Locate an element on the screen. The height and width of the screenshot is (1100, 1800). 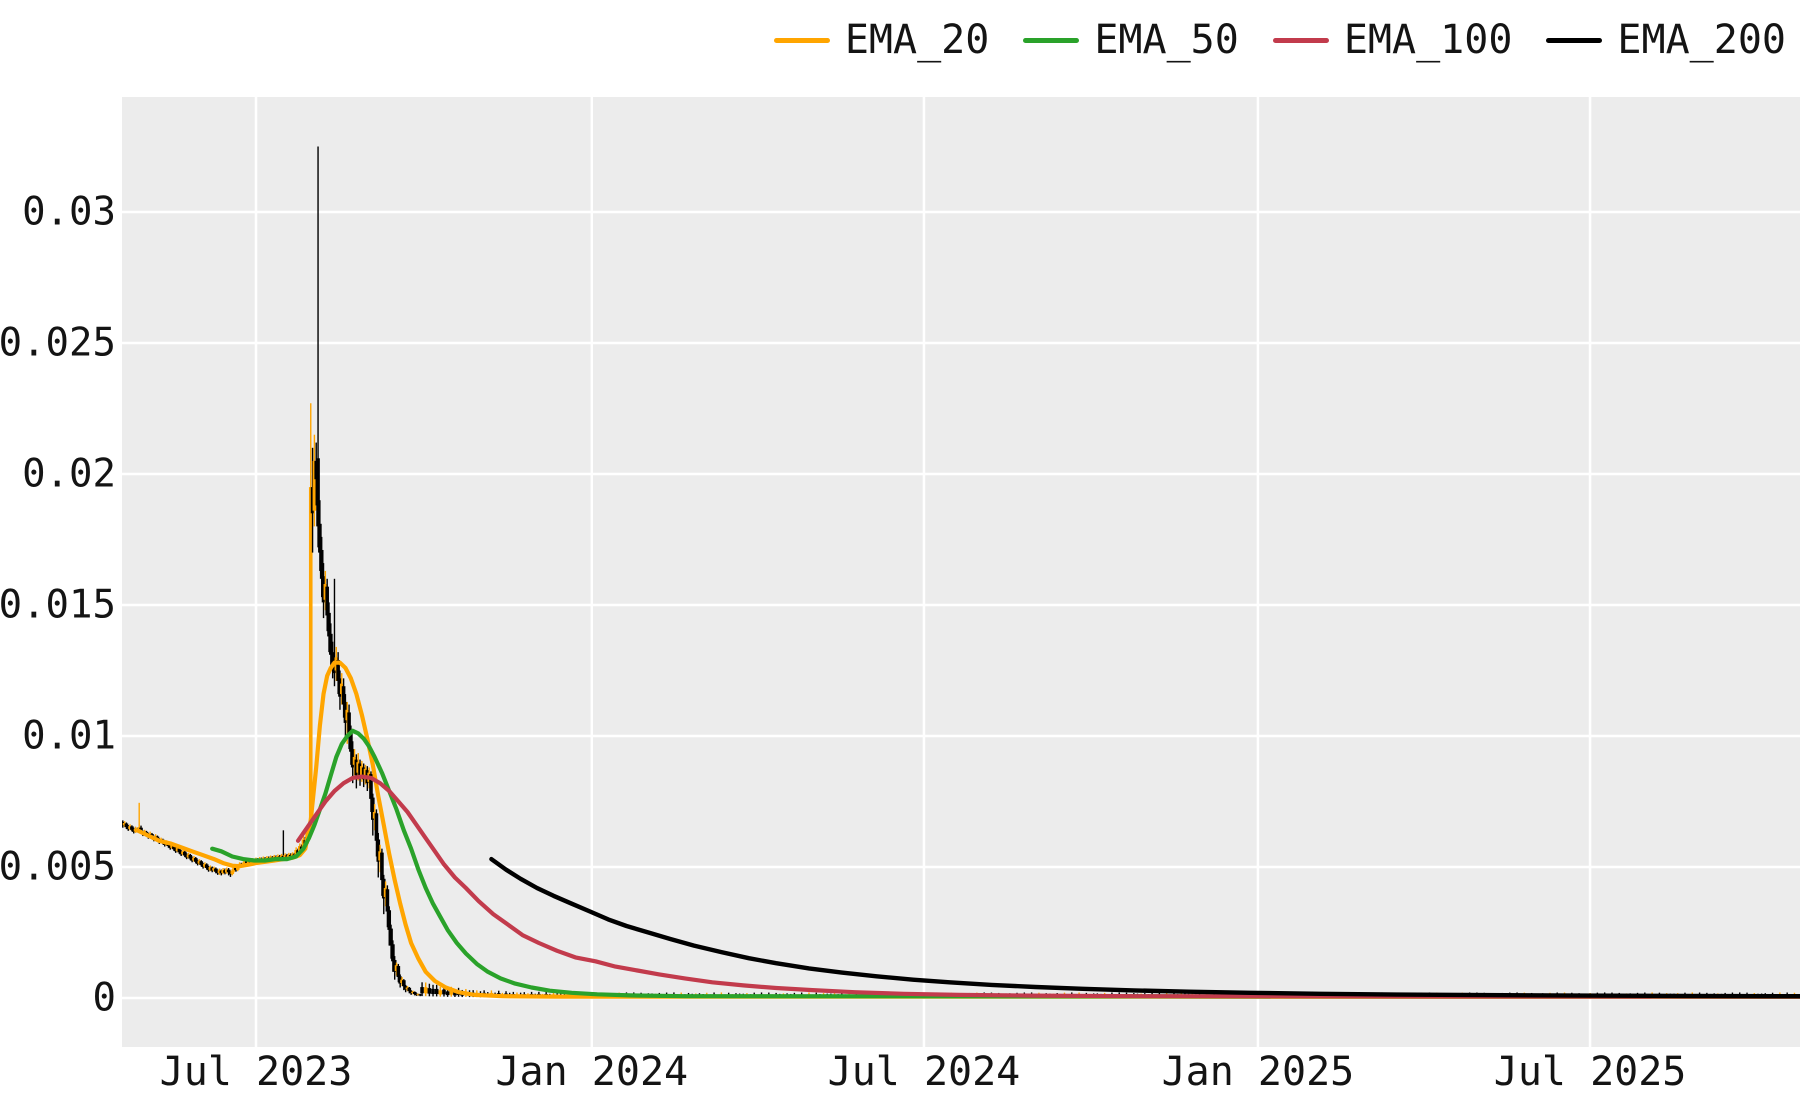
x-tick-label: Jul 2025 is located at coordinates (1590, 1072).